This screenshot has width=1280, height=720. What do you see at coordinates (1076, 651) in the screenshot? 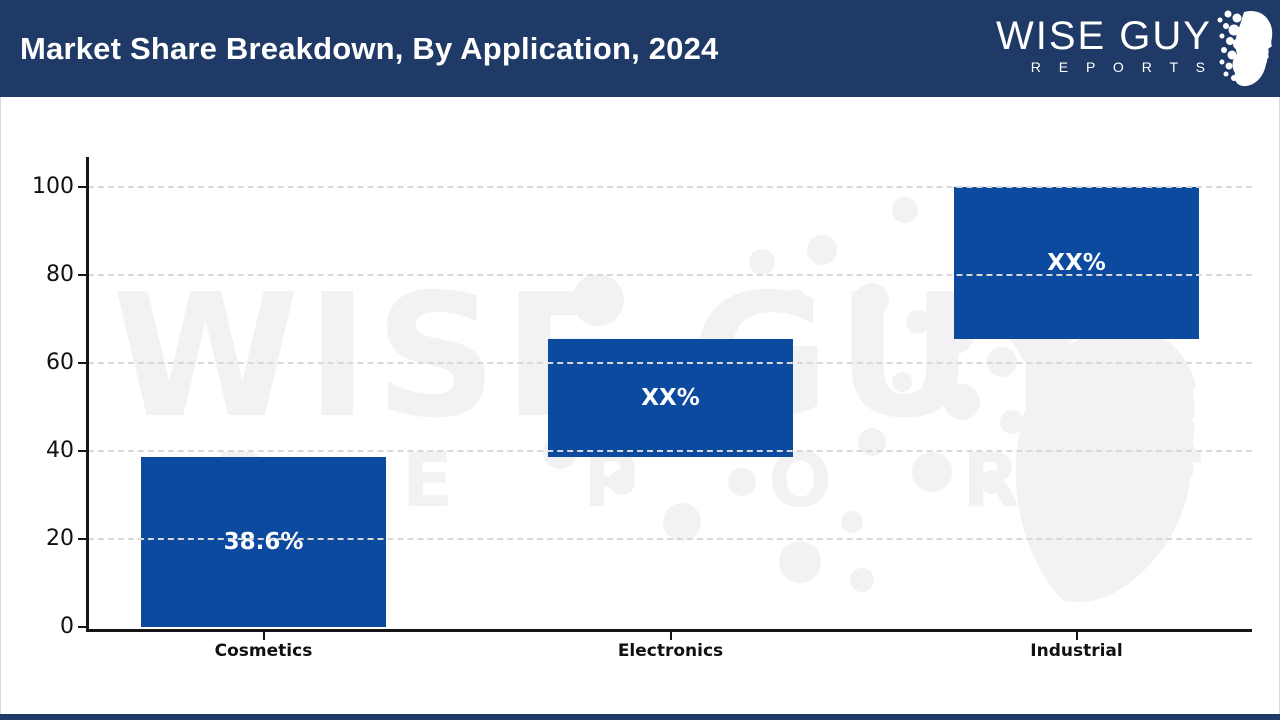
I see `x-axis-label-industrial: Industrial` at bounding box center [1076, 651].